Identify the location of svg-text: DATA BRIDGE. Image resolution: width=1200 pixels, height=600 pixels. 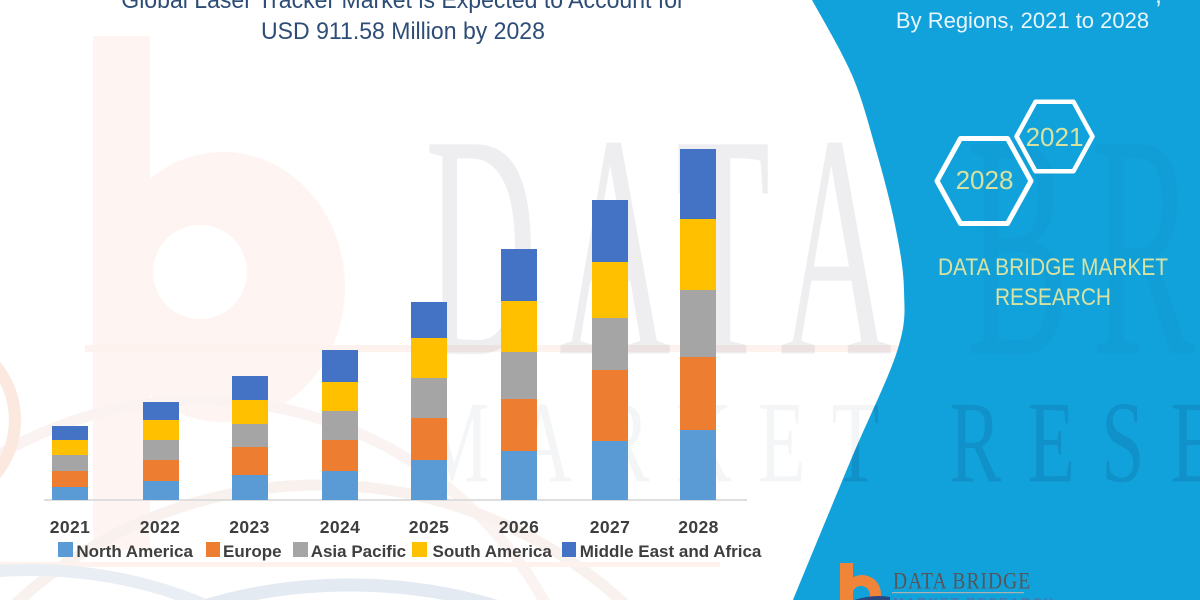
(962, 581).